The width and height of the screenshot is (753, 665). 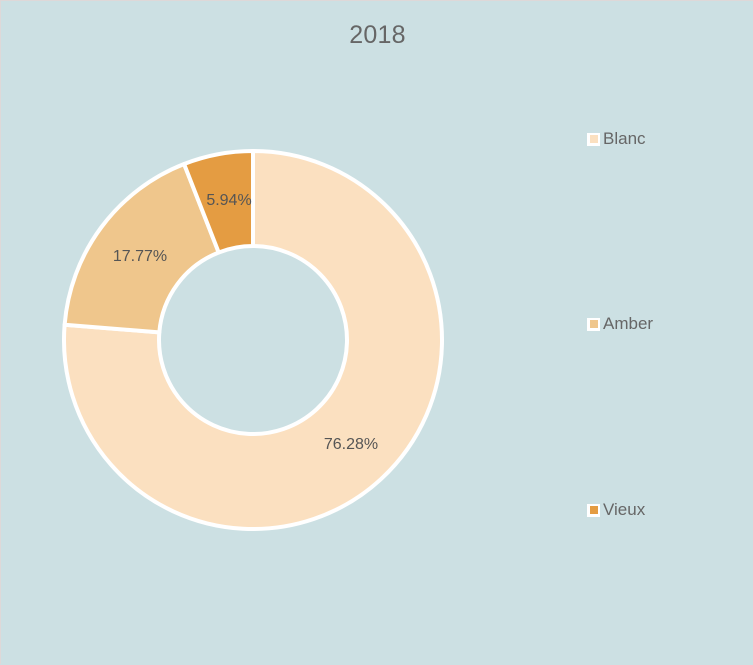 I want to click on legend-item-vieux: Vieux, so click(x=616, y=510).